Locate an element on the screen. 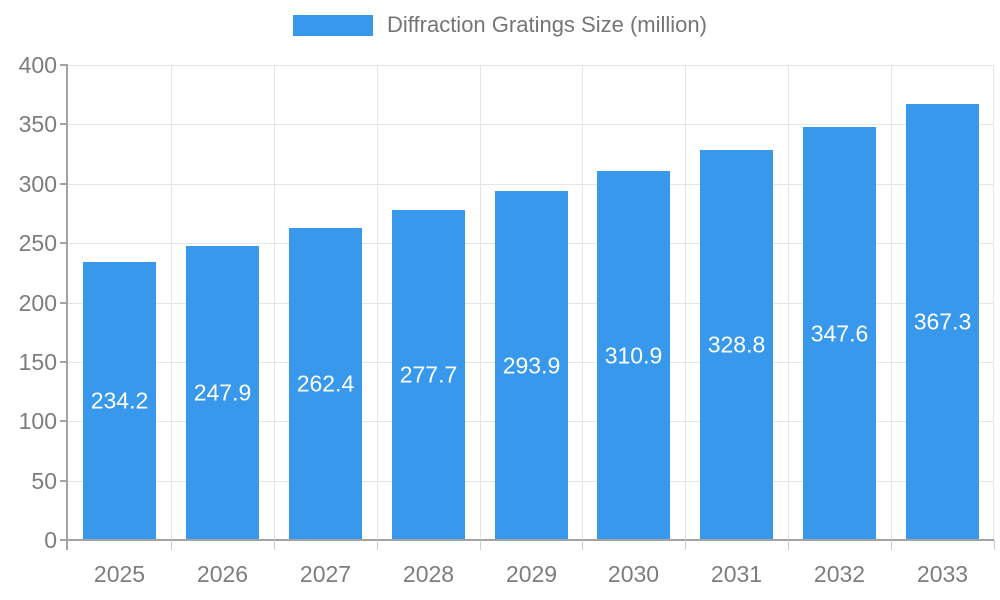 This screenshot has height=600, width=1000. y-axis-tick-label: 250 is located at coordinates (37, 243).